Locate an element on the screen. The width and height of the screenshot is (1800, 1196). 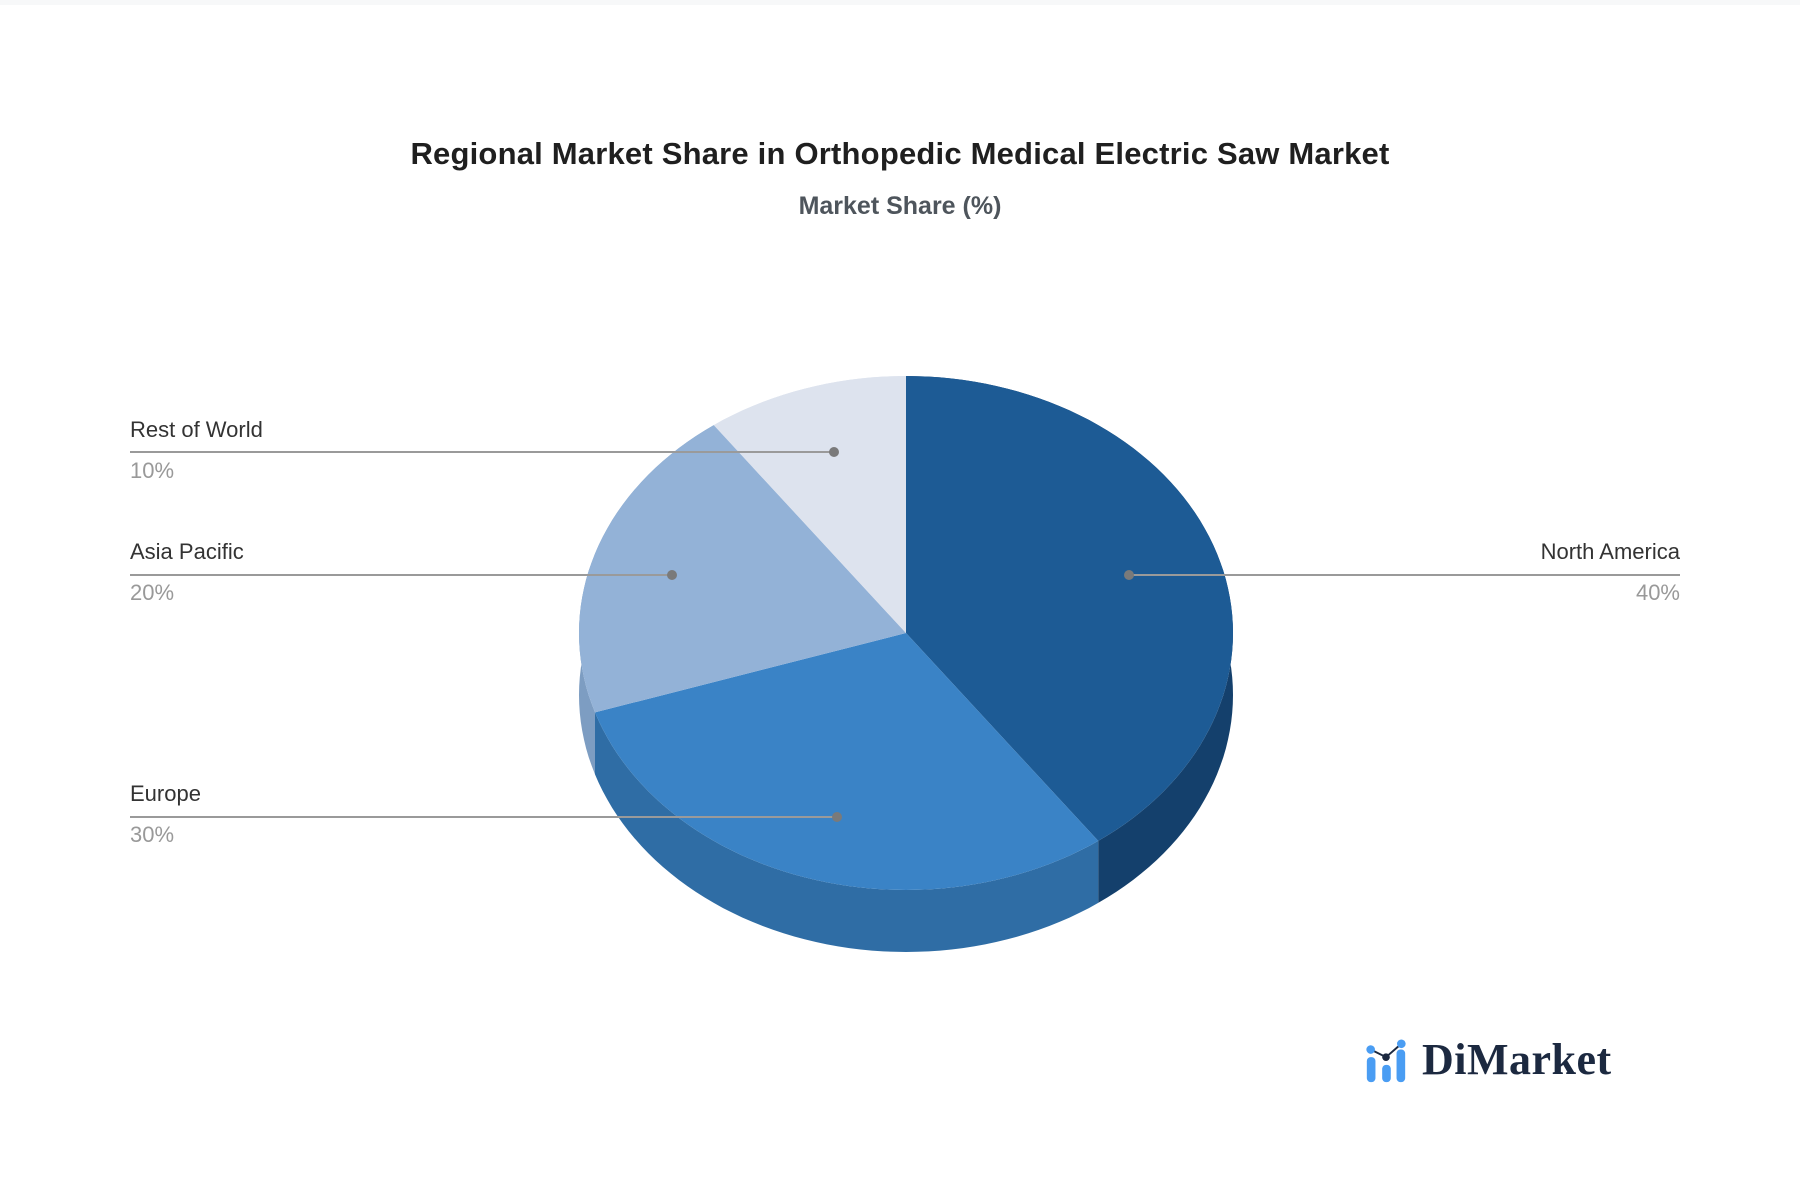
callout-rest-of-world: Rest of World 10% is located at coordinates (196, 450).